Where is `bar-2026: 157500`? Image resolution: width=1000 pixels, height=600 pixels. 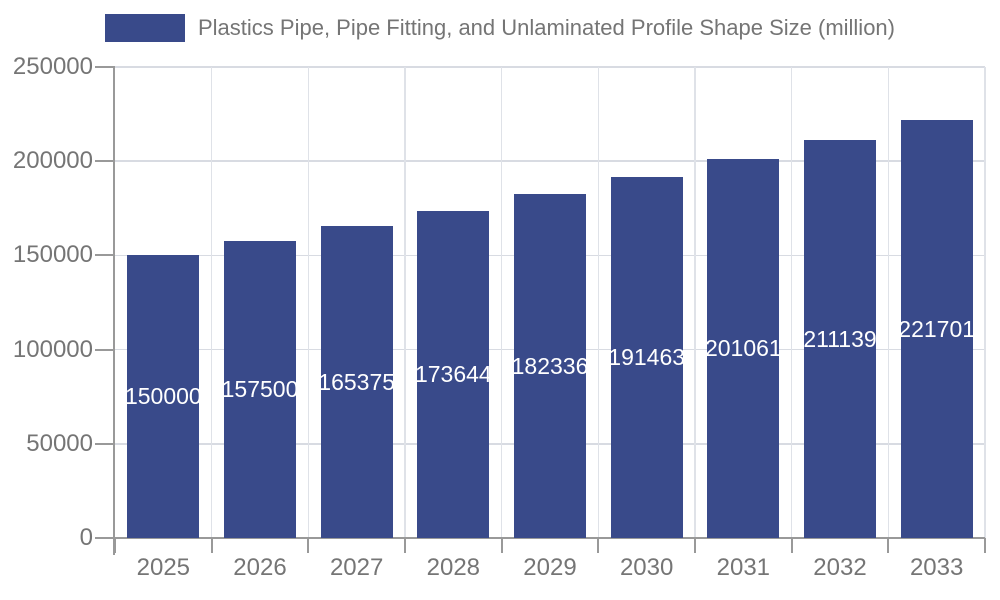
bar-2026: 157500 is located at coordinates (260, 389).